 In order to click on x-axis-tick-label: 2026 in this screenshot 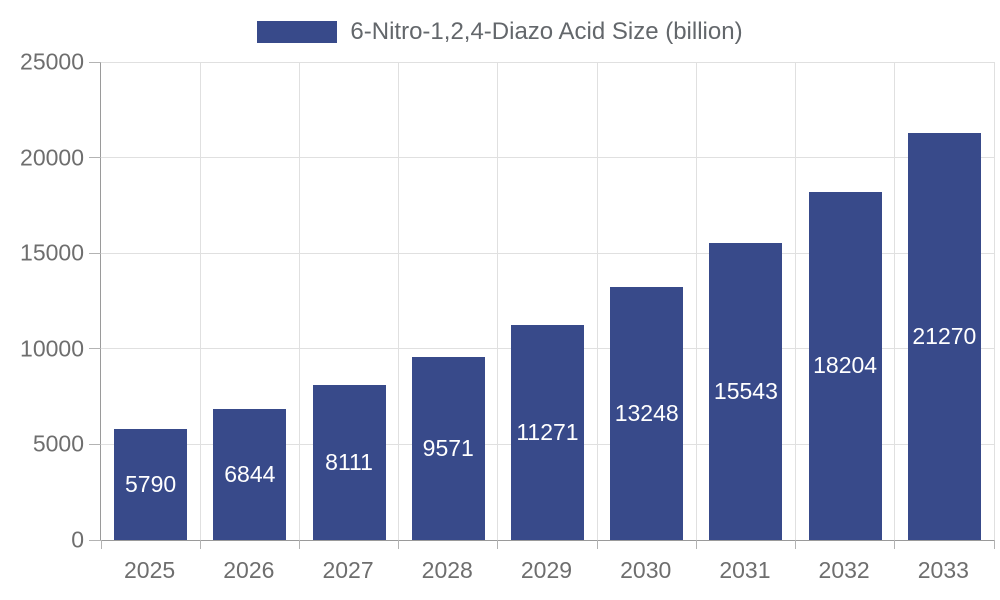, I will do `click(249, 569)`.